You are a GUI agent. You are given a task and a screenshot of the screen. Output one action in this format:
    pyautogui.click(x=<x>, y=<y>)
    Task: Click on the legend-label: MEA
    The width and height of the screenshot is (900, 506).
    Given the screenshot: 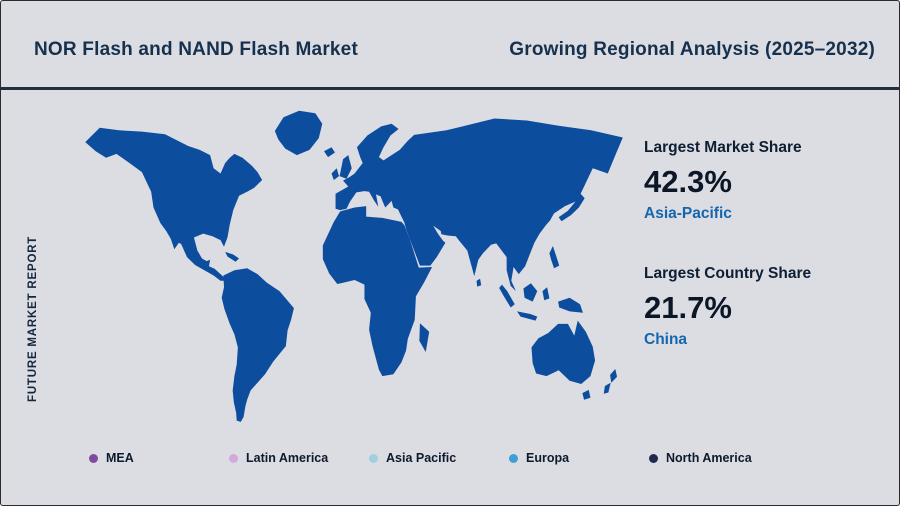 What is the action you would take?
    pyautogui.click(x=120, y=458)
    